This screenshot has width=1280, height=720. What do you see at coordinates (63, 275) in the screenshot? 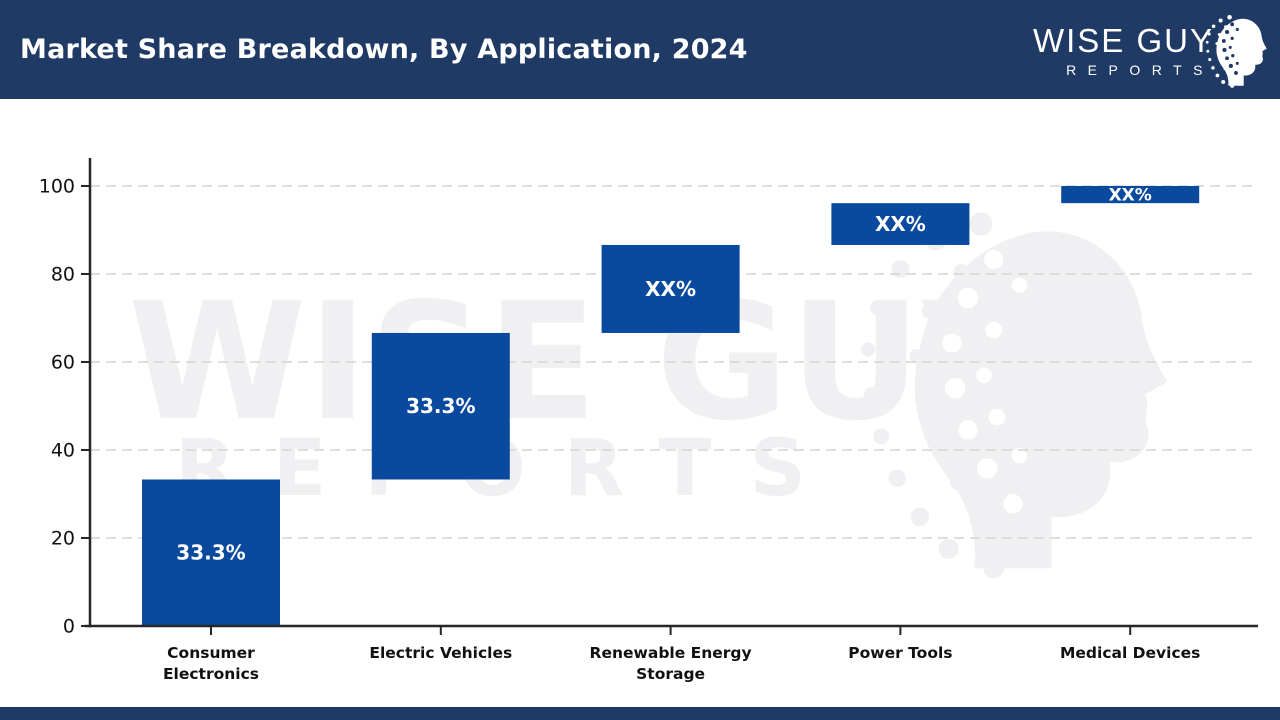
I see `y-tick-label-80: 80` at bounding box center [63, 275].